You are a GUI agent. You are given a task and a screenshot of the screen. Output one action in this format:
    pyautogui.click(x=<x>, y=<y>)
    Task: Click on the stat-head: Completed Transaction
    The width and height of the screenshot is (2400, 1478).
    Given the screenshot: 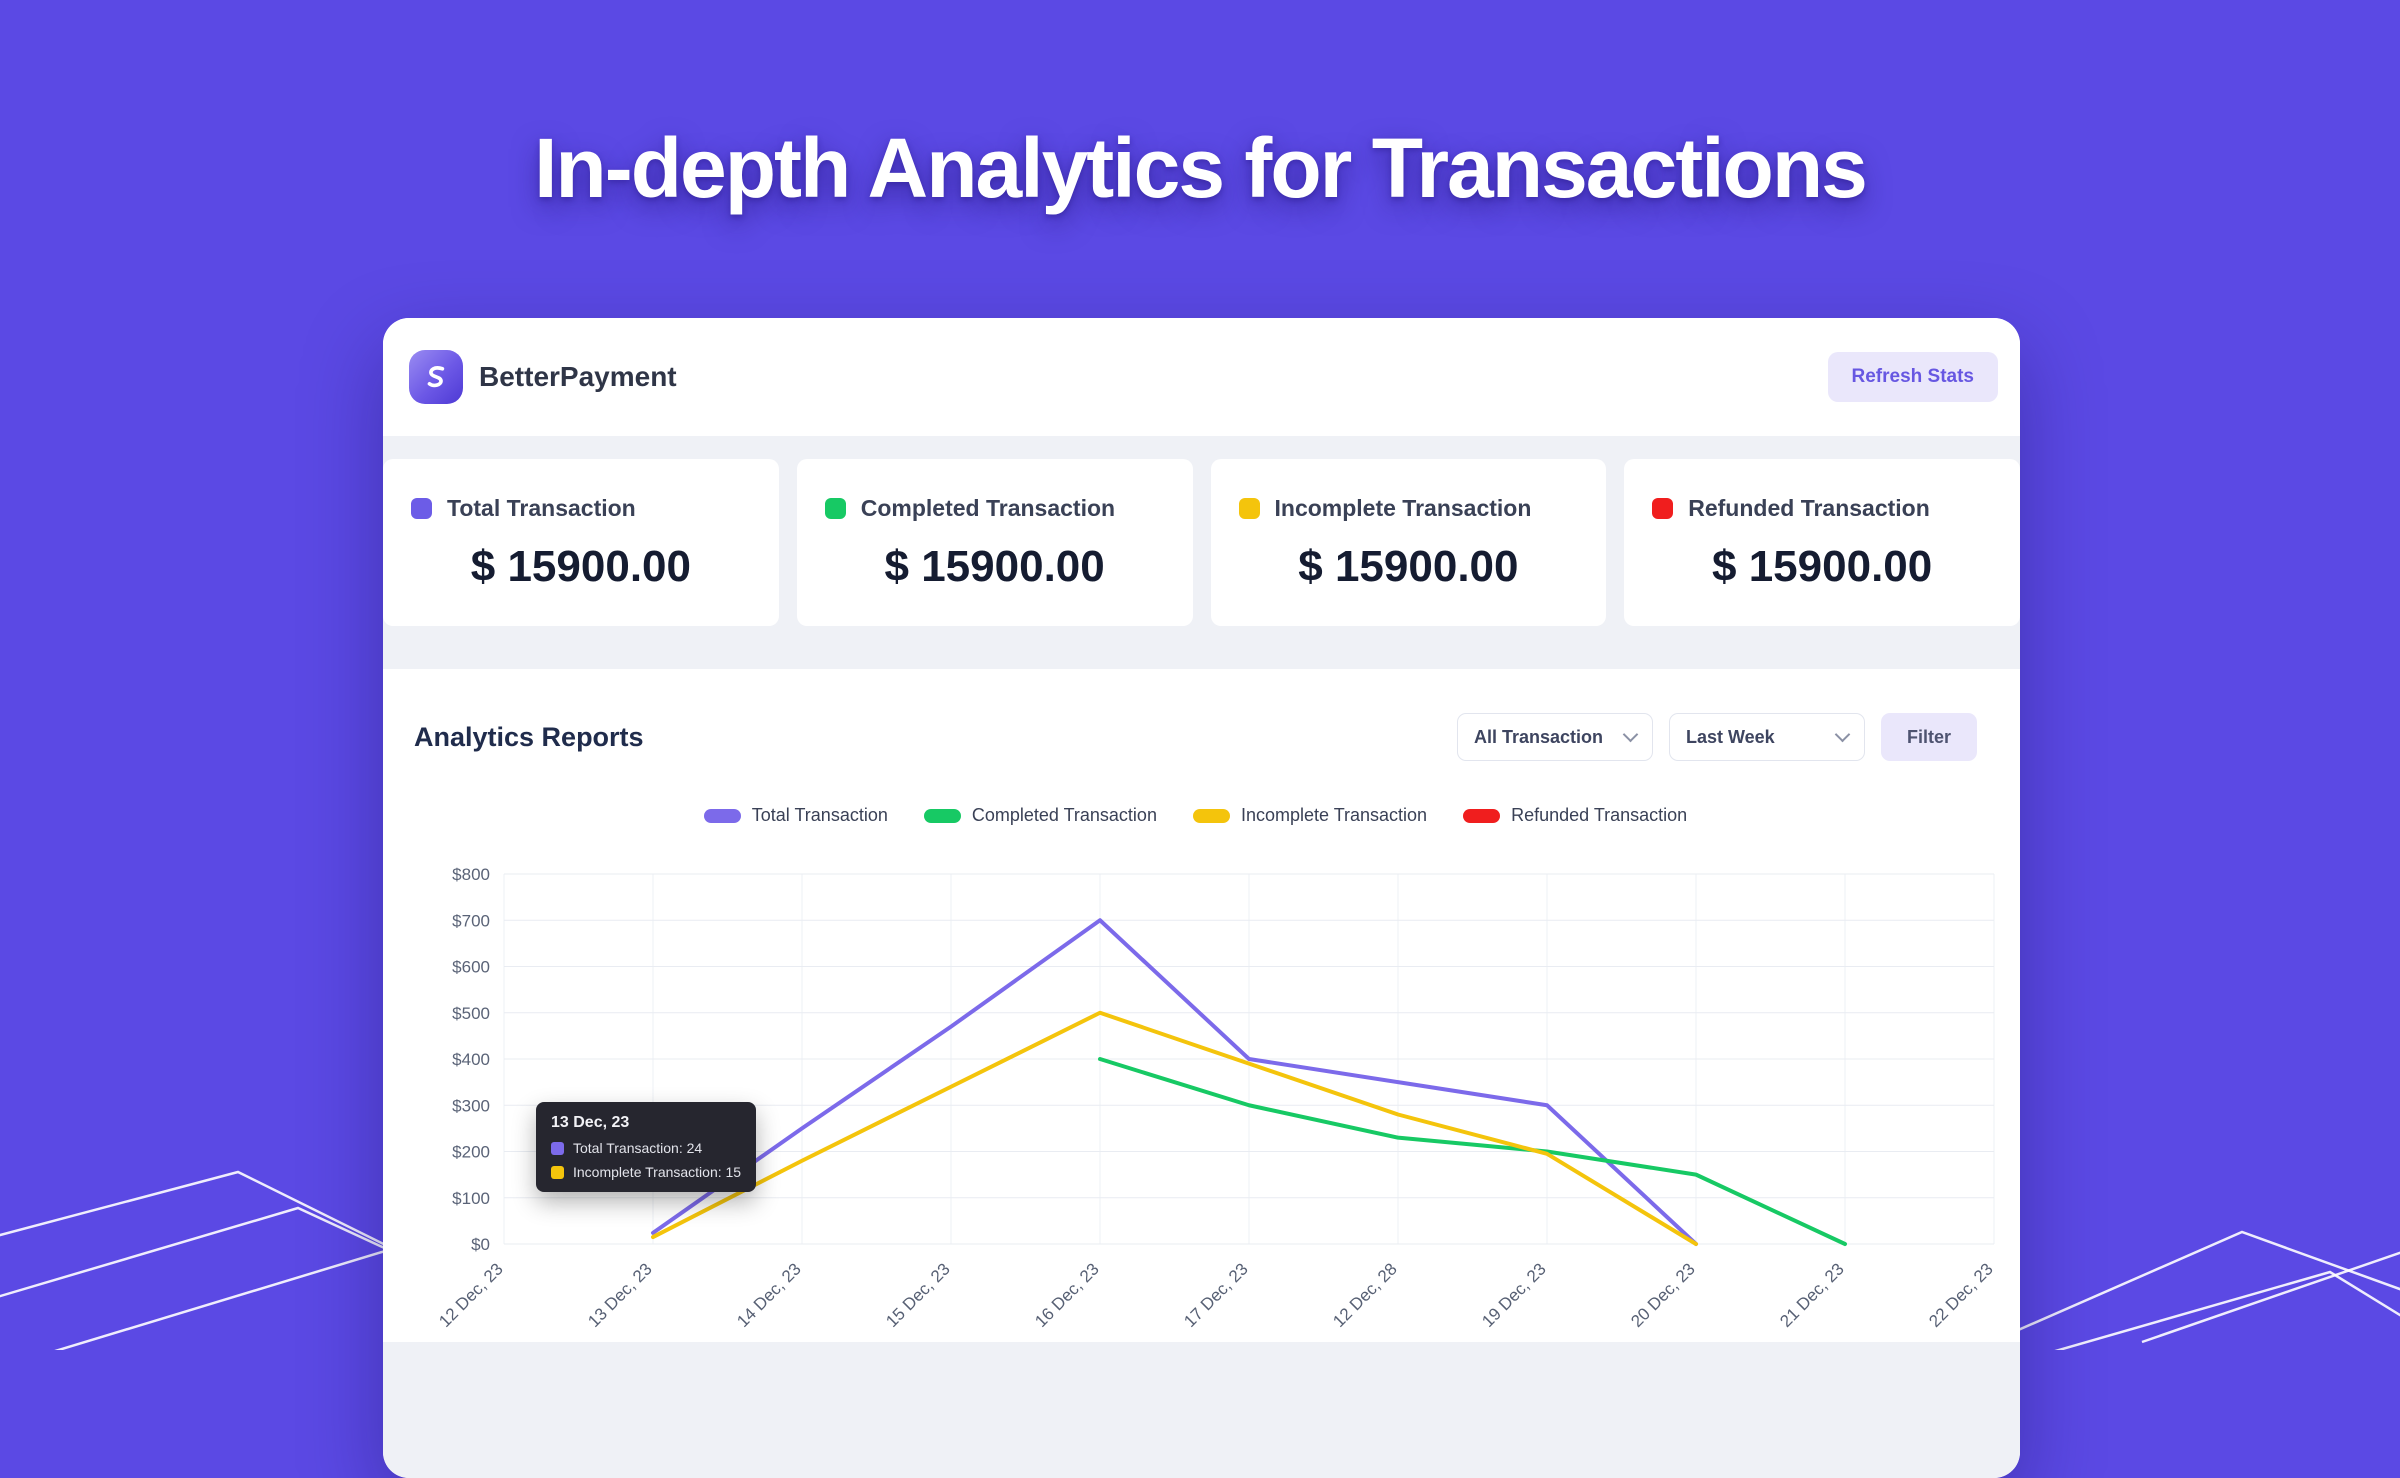 What is the action you would take?
    pyautogui.click(x=994, y=508)
    